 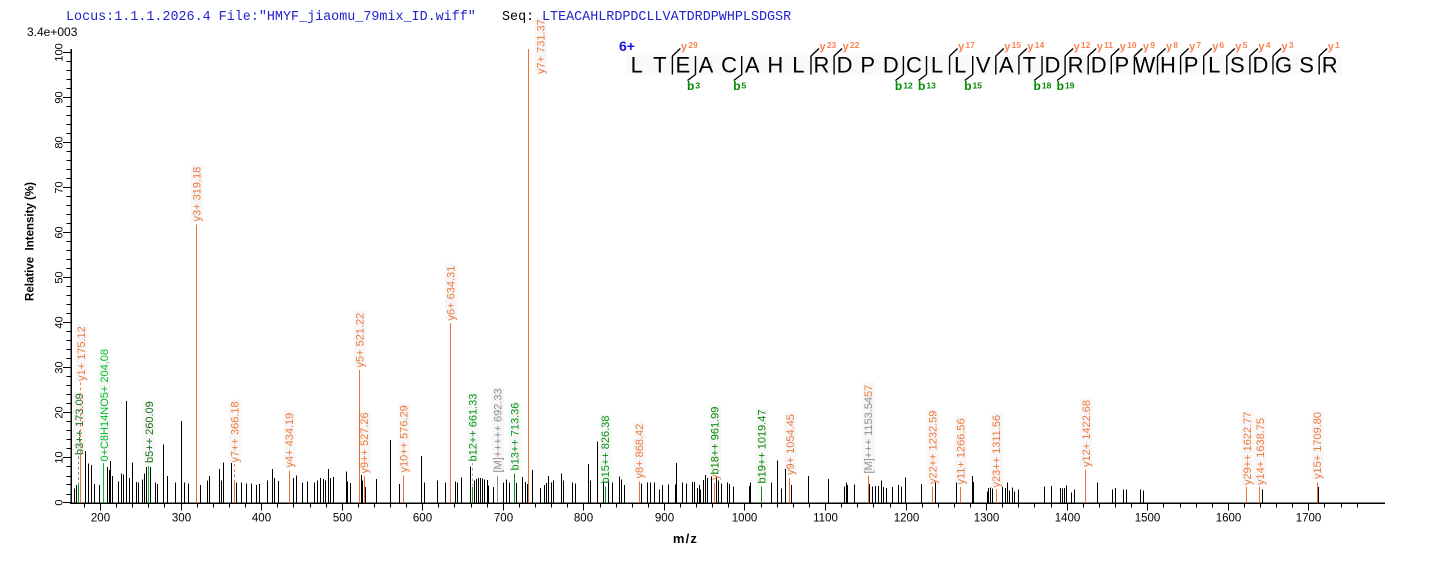 What do you see at coordinates (666, 17) in the screenshot?
I see `svg-text:LTEACAHLRDPDCLLVATDRDPWHPLSDGS: LTEACAHLRDPDCLLVATDRDPWHPLSDGSR` at bounding box center [666, 17].